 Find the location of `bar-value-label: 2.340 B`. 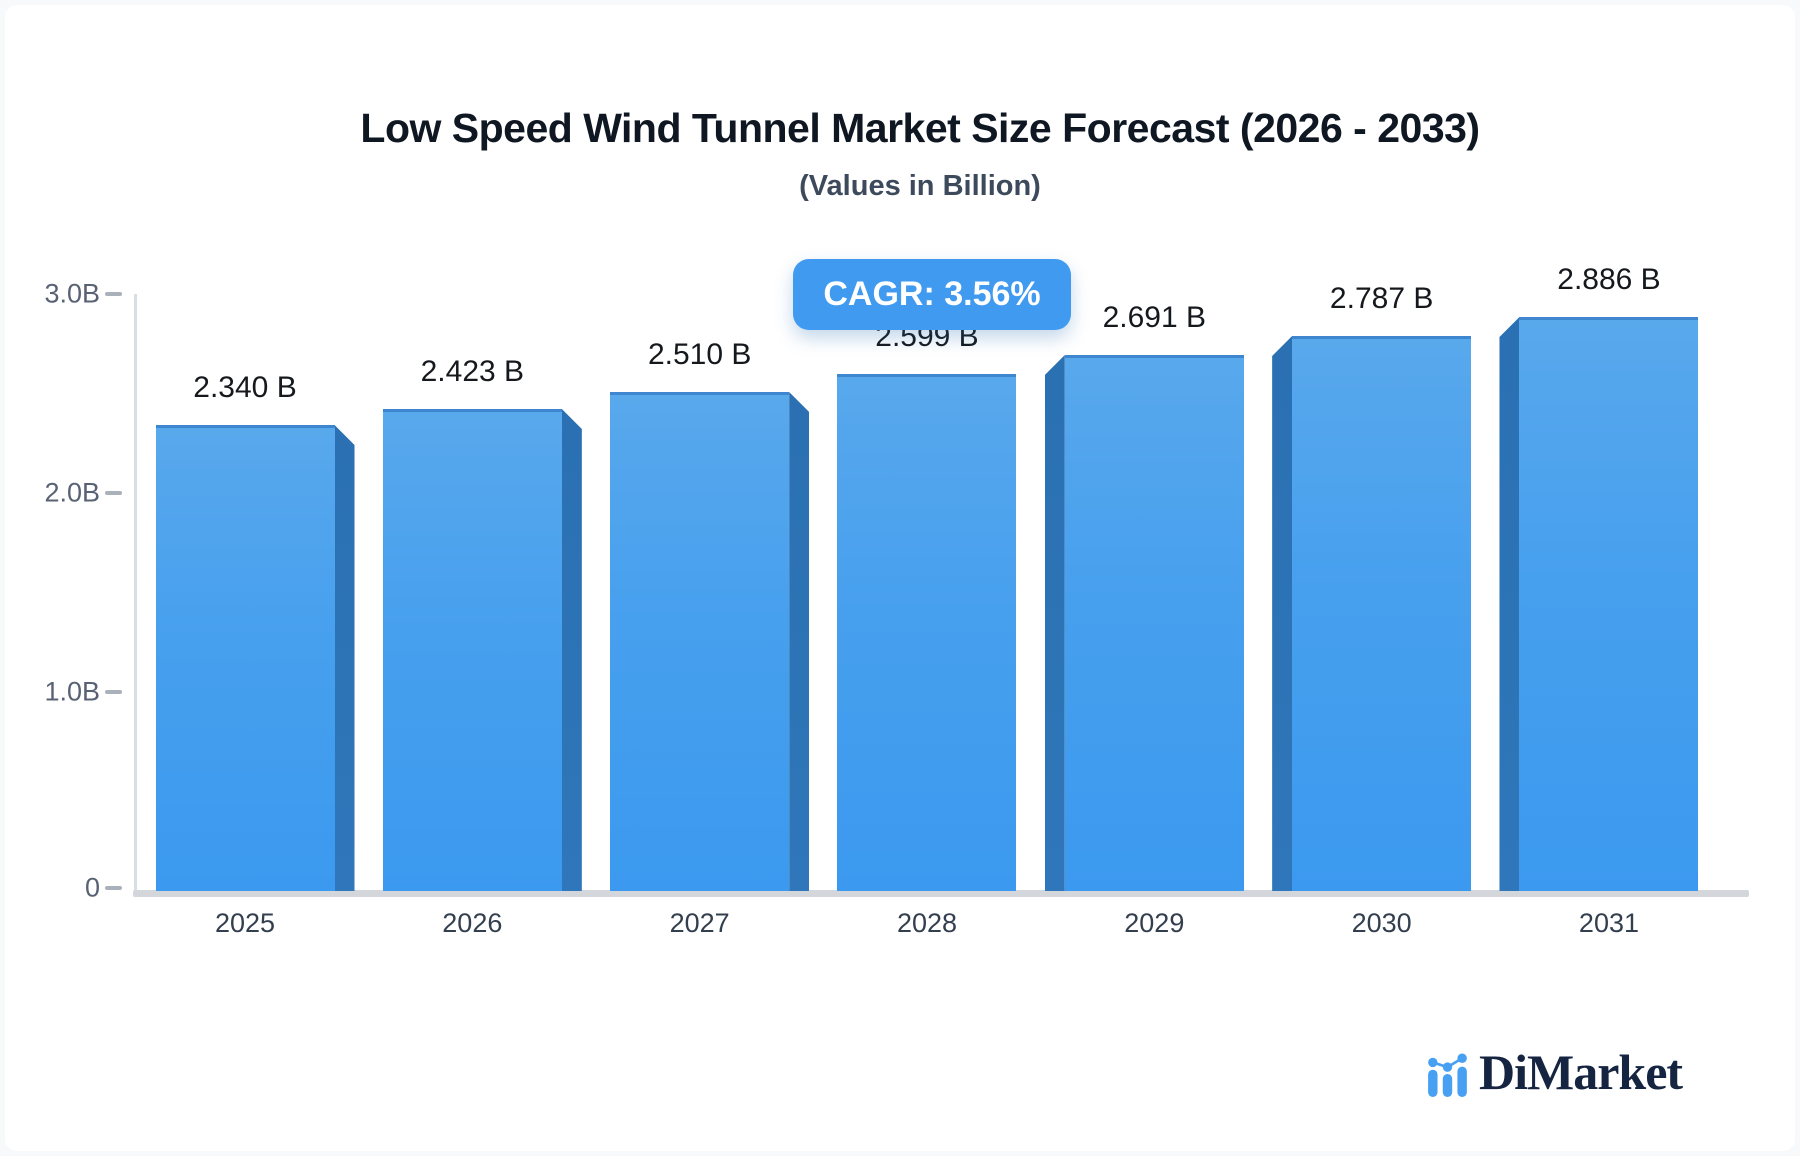

bar-value-label: 2.340 B is located at coordinates (245, 387).